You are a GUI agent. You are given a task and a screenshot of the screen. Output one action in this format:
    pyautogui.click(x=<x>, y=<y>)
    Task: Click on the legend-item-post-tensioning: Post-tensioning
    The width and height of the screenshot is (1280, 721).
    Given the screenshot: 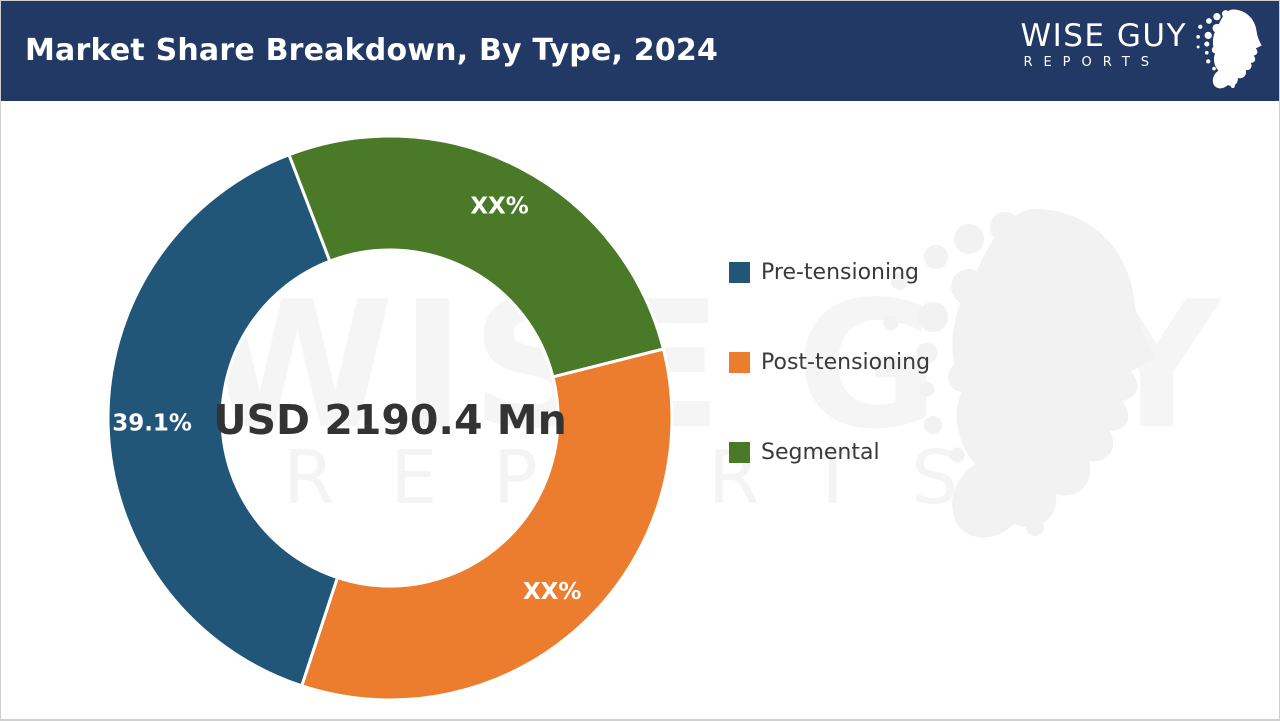 What is the action you would take?
    pyautogui.click(x=829, y=362)
    